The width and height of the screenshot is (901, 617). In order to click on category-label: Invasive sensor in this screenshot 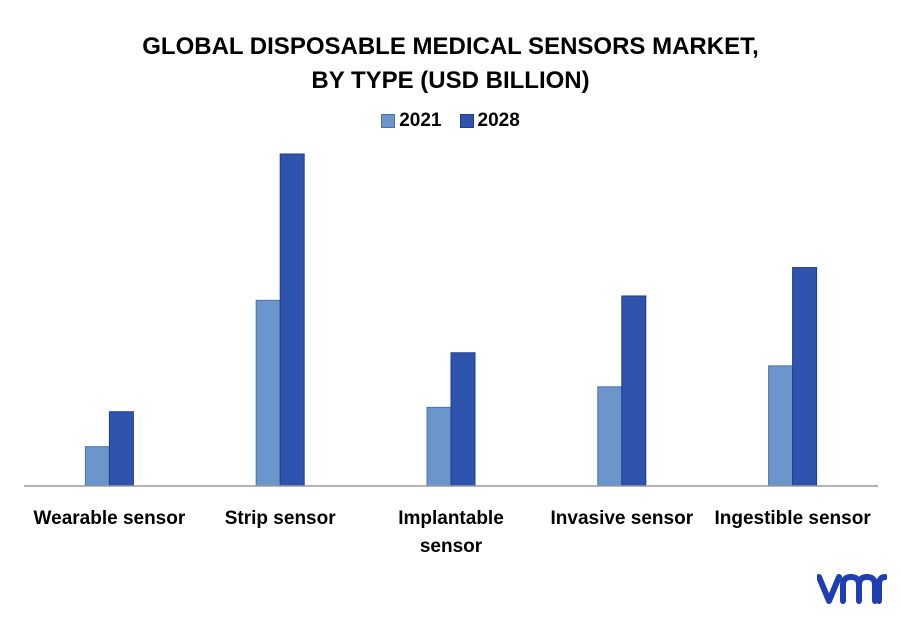, I will do `click(622, 518)`.